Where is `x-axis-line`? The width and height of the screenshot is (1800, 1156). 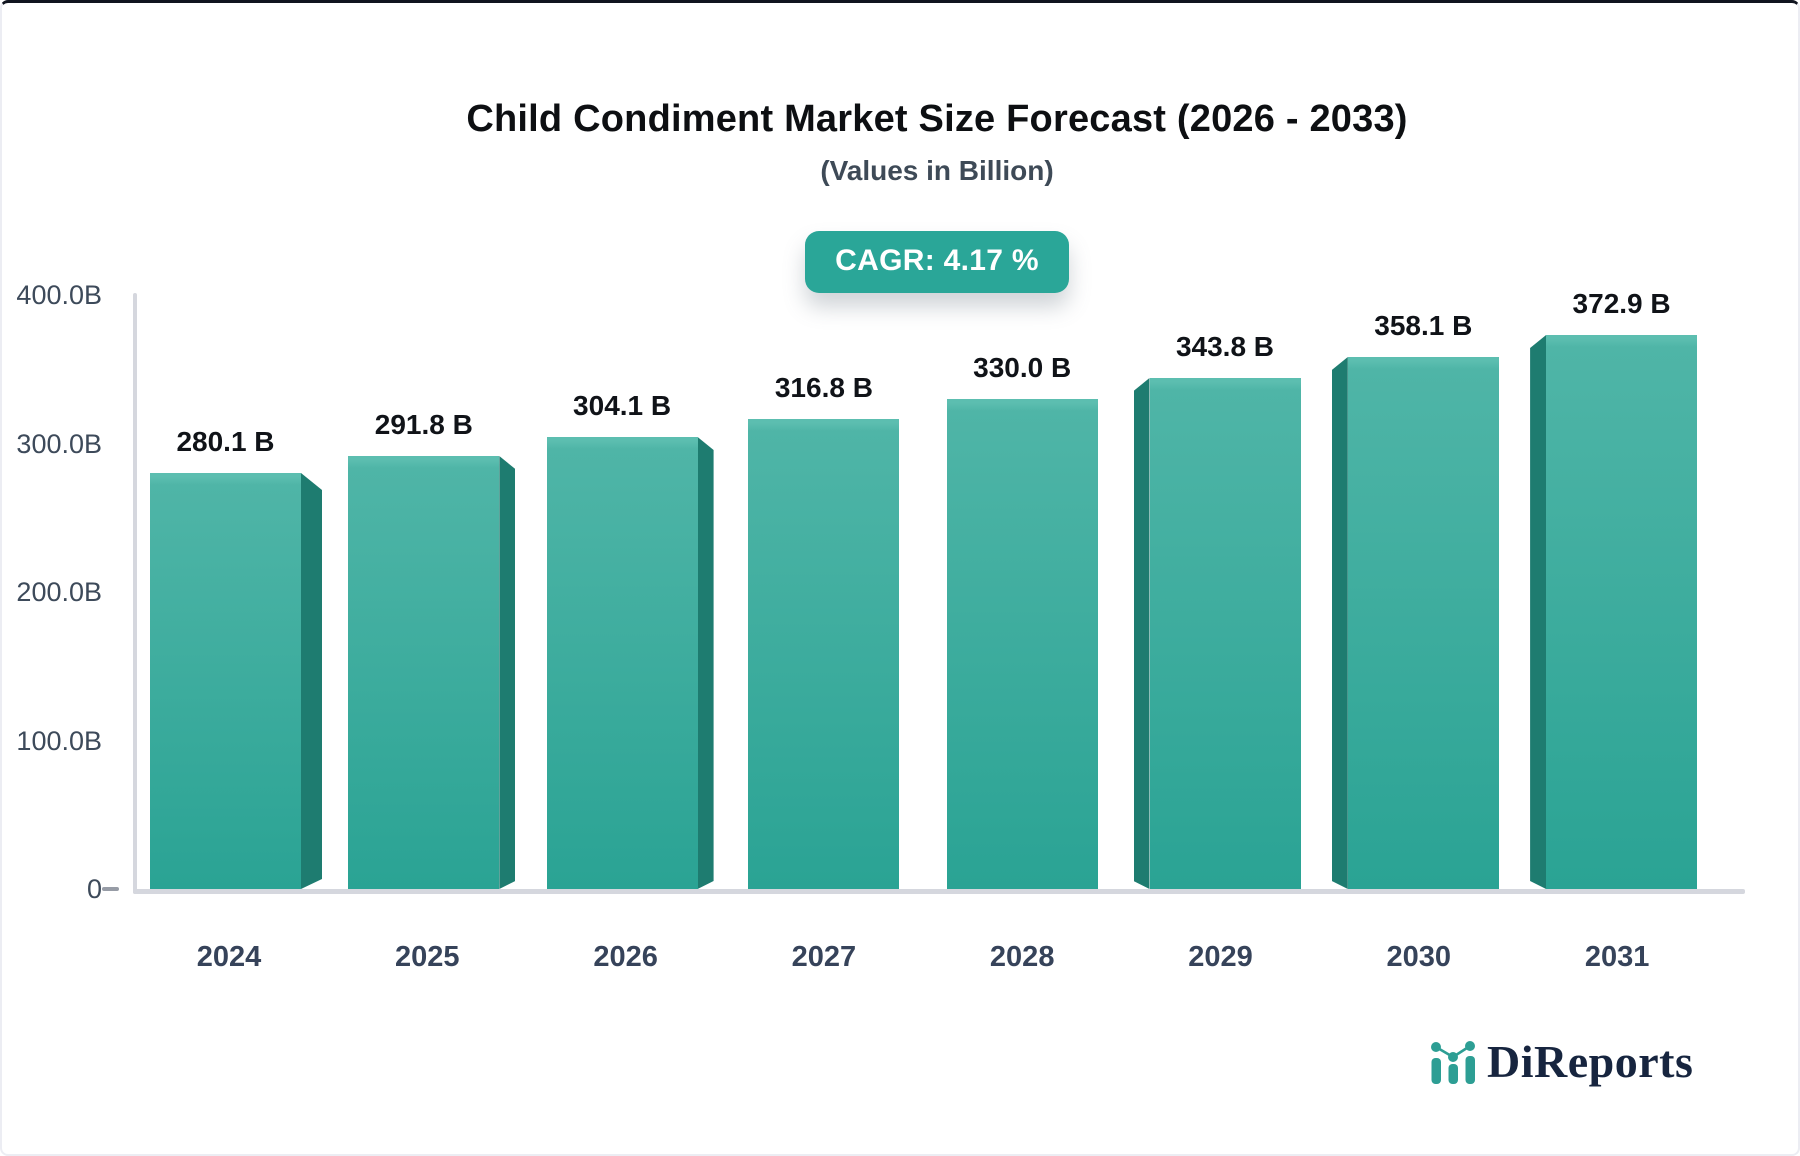 x-axis-line is located at coordinates (939, 891).